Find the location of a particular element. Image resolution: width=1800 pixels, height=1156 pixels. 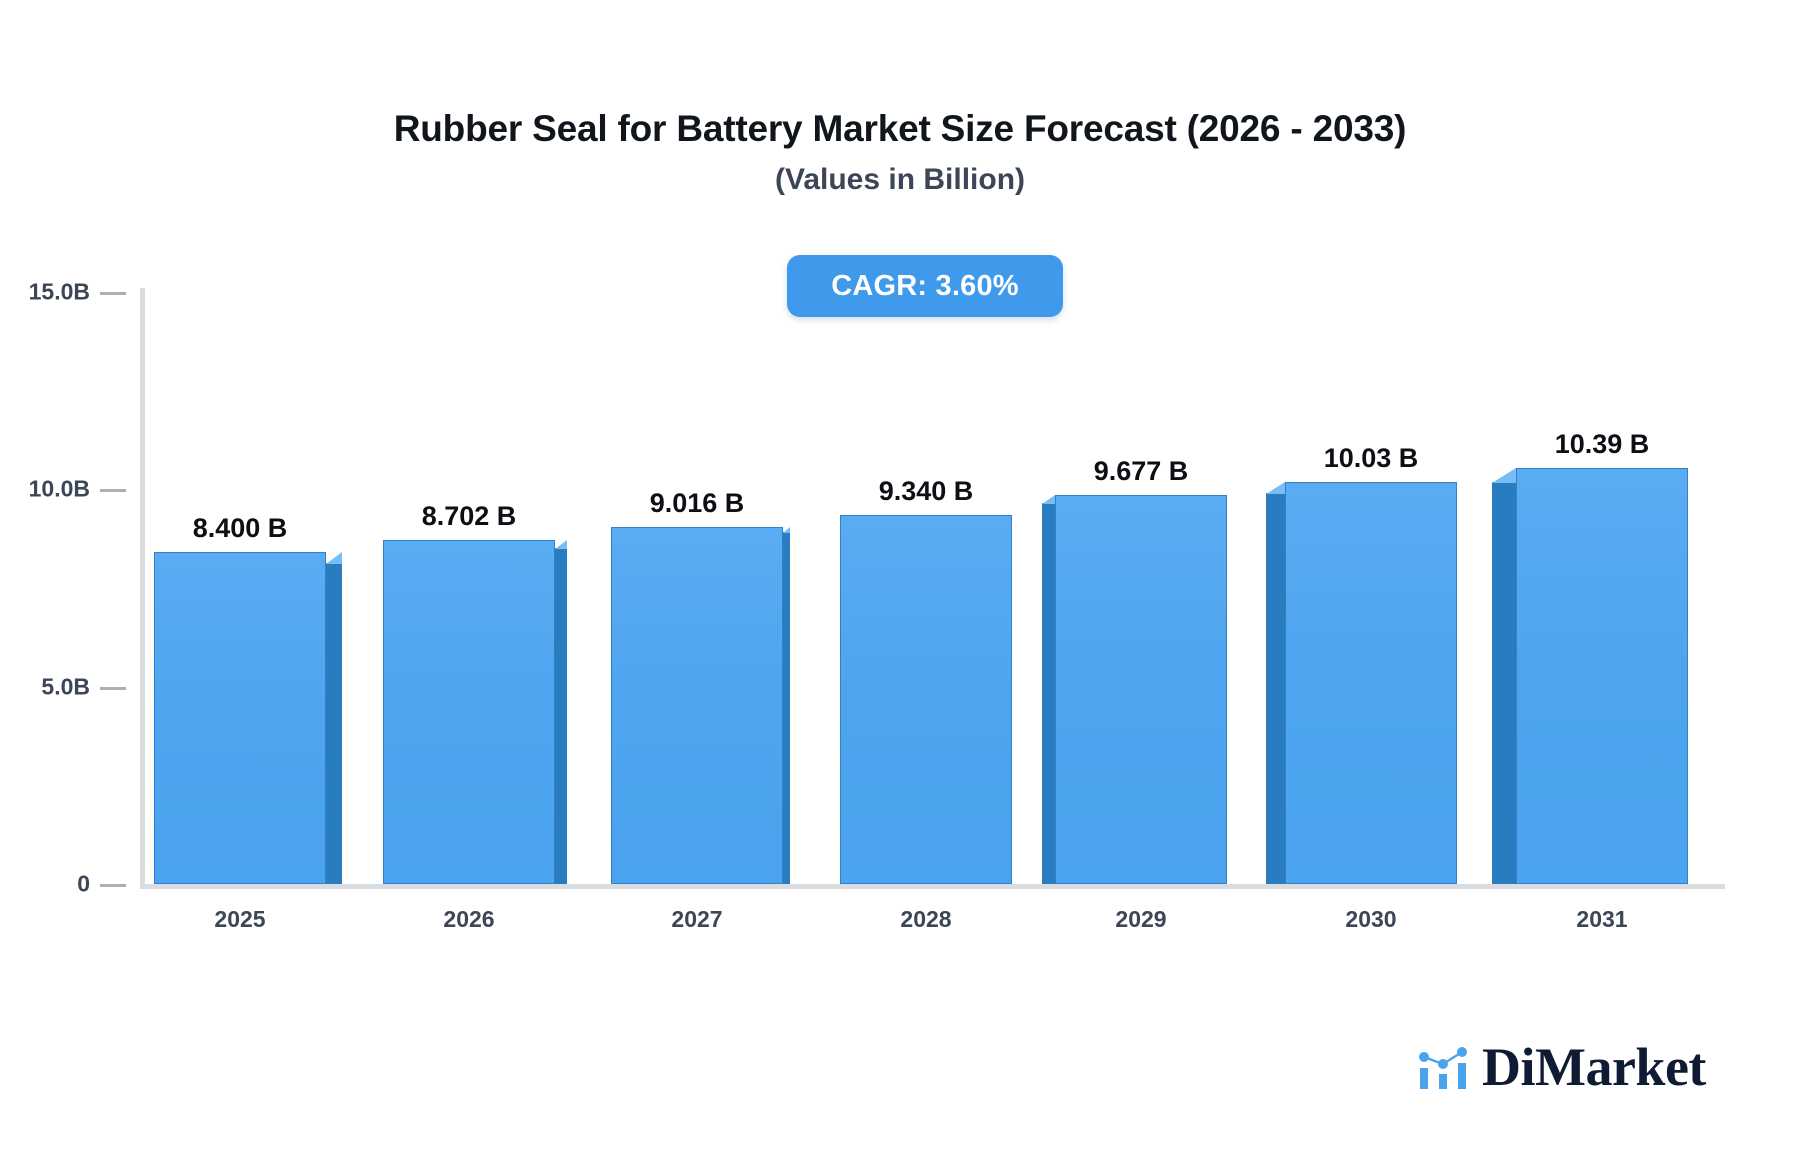

bar-2027 is located at coordinates (700, 705).